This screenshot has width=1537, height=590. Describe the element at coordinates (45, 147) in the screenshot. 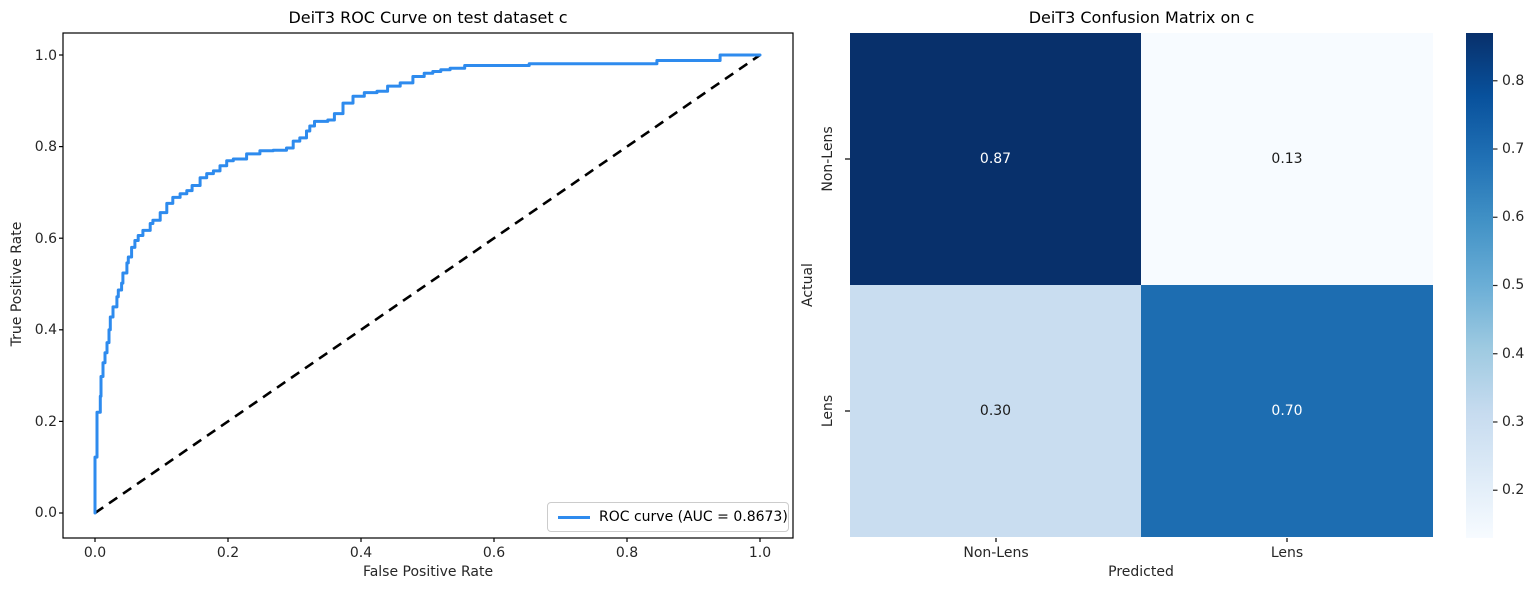

I see `roc-ytick-0.8: 0.8` at that location.